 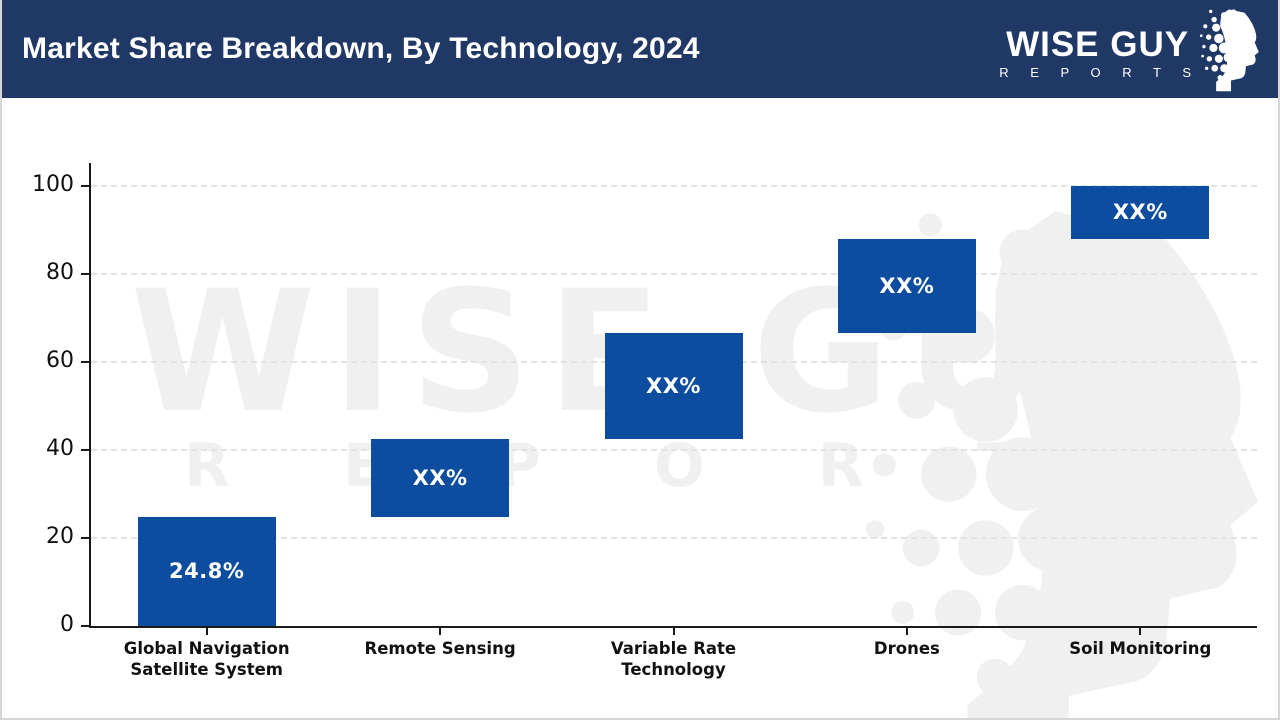 What do you see at coordinates (673, 659) in the screenshot?
I see `category-label: Variable Rate Technology` at bounding box center [673, 659].